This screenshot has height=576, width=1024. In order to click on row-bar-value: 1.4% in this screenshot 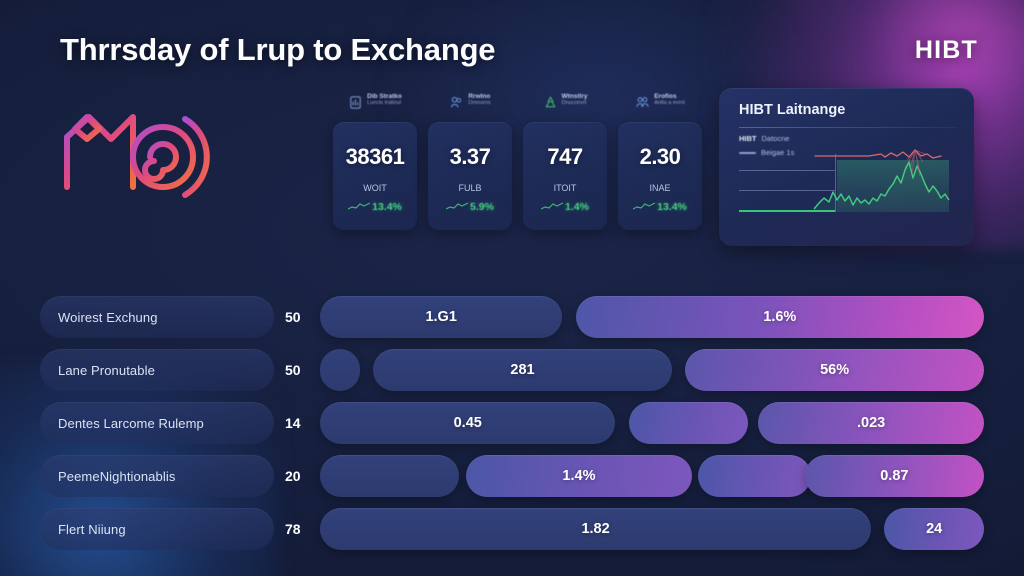, I will do `click(579, 476)`.